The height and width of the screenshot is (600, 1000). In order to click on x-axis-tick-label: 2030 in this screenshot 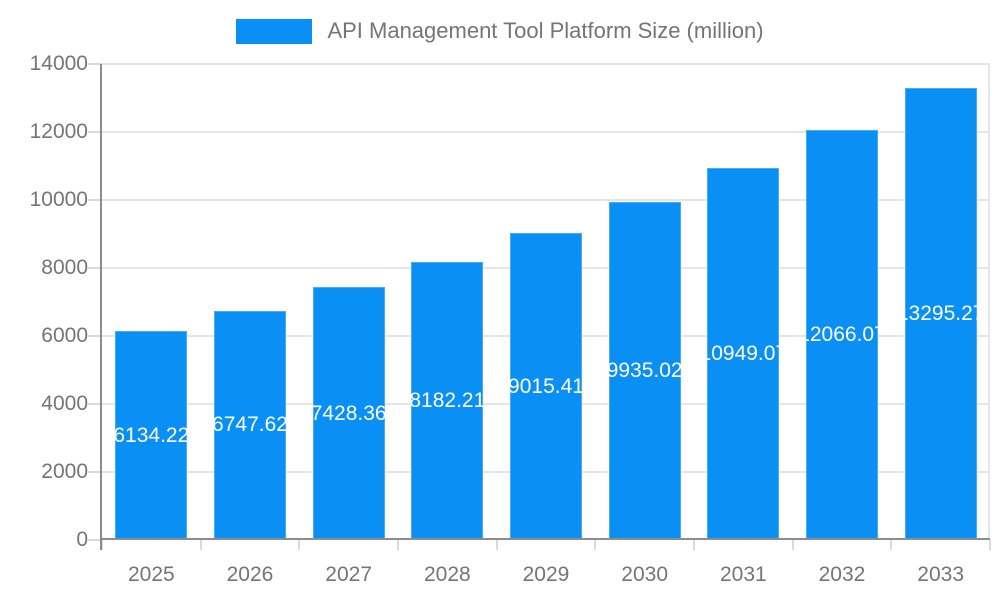, I will do `click(645, 574)`.